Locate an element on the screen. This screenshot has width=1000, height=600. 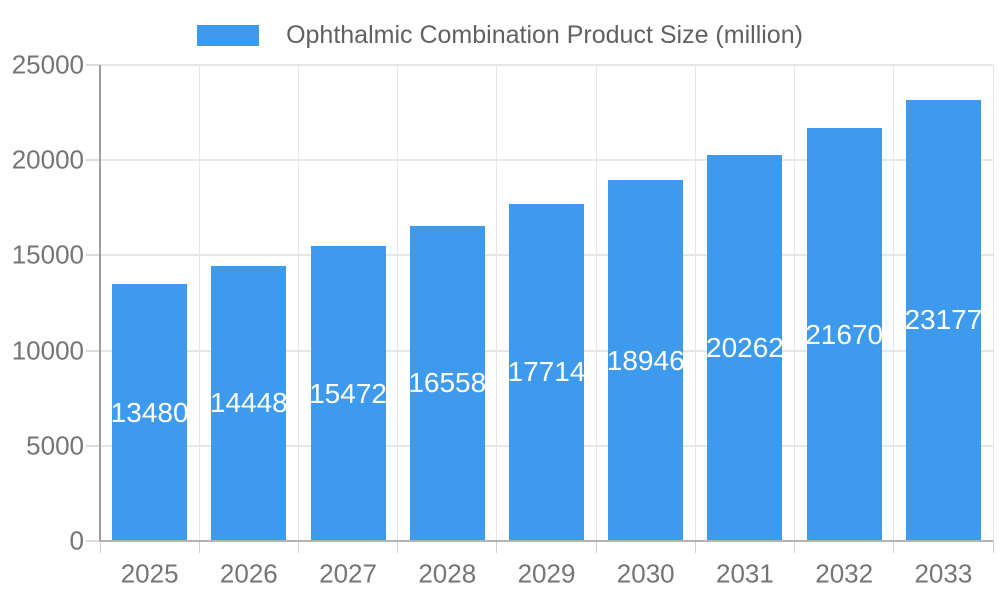
bar-value-label: 15472 is located at coordinates (348, 393).